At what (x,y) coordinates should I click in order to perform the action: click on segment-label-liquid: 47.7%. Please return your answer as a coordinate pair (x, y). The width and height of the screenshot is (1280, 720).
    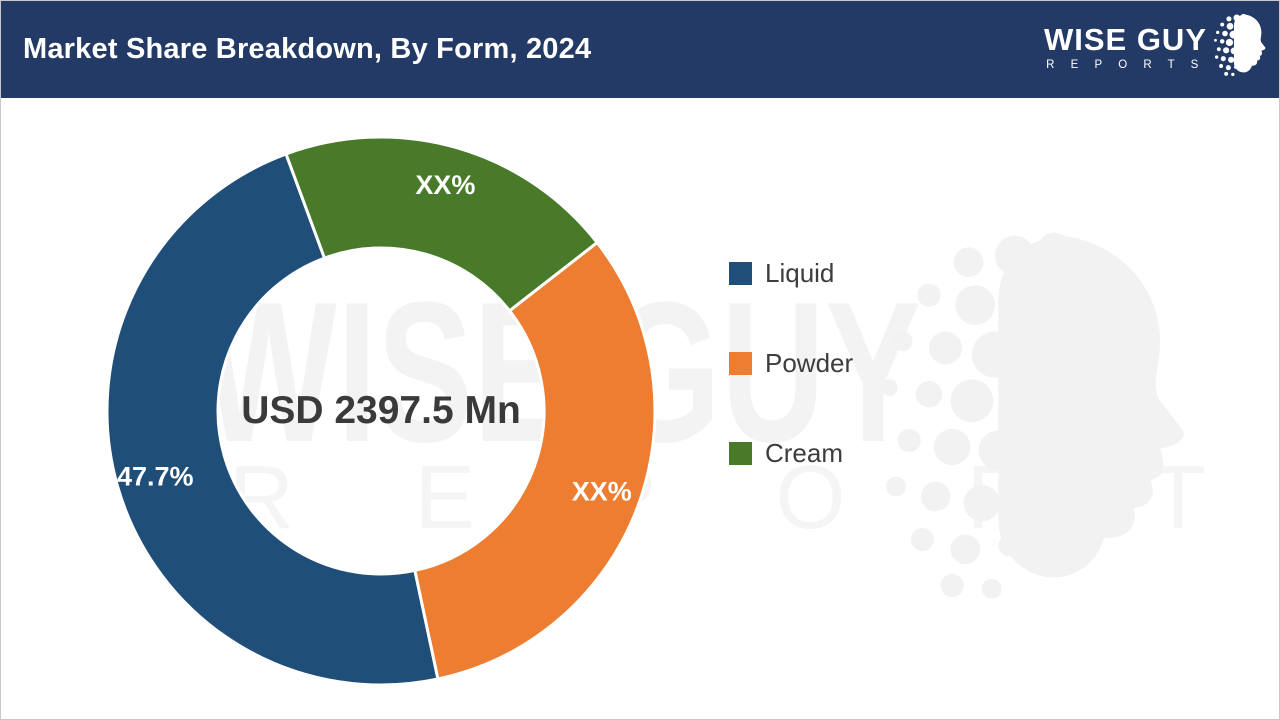
    Looking at the image, I should click on (155, 476).